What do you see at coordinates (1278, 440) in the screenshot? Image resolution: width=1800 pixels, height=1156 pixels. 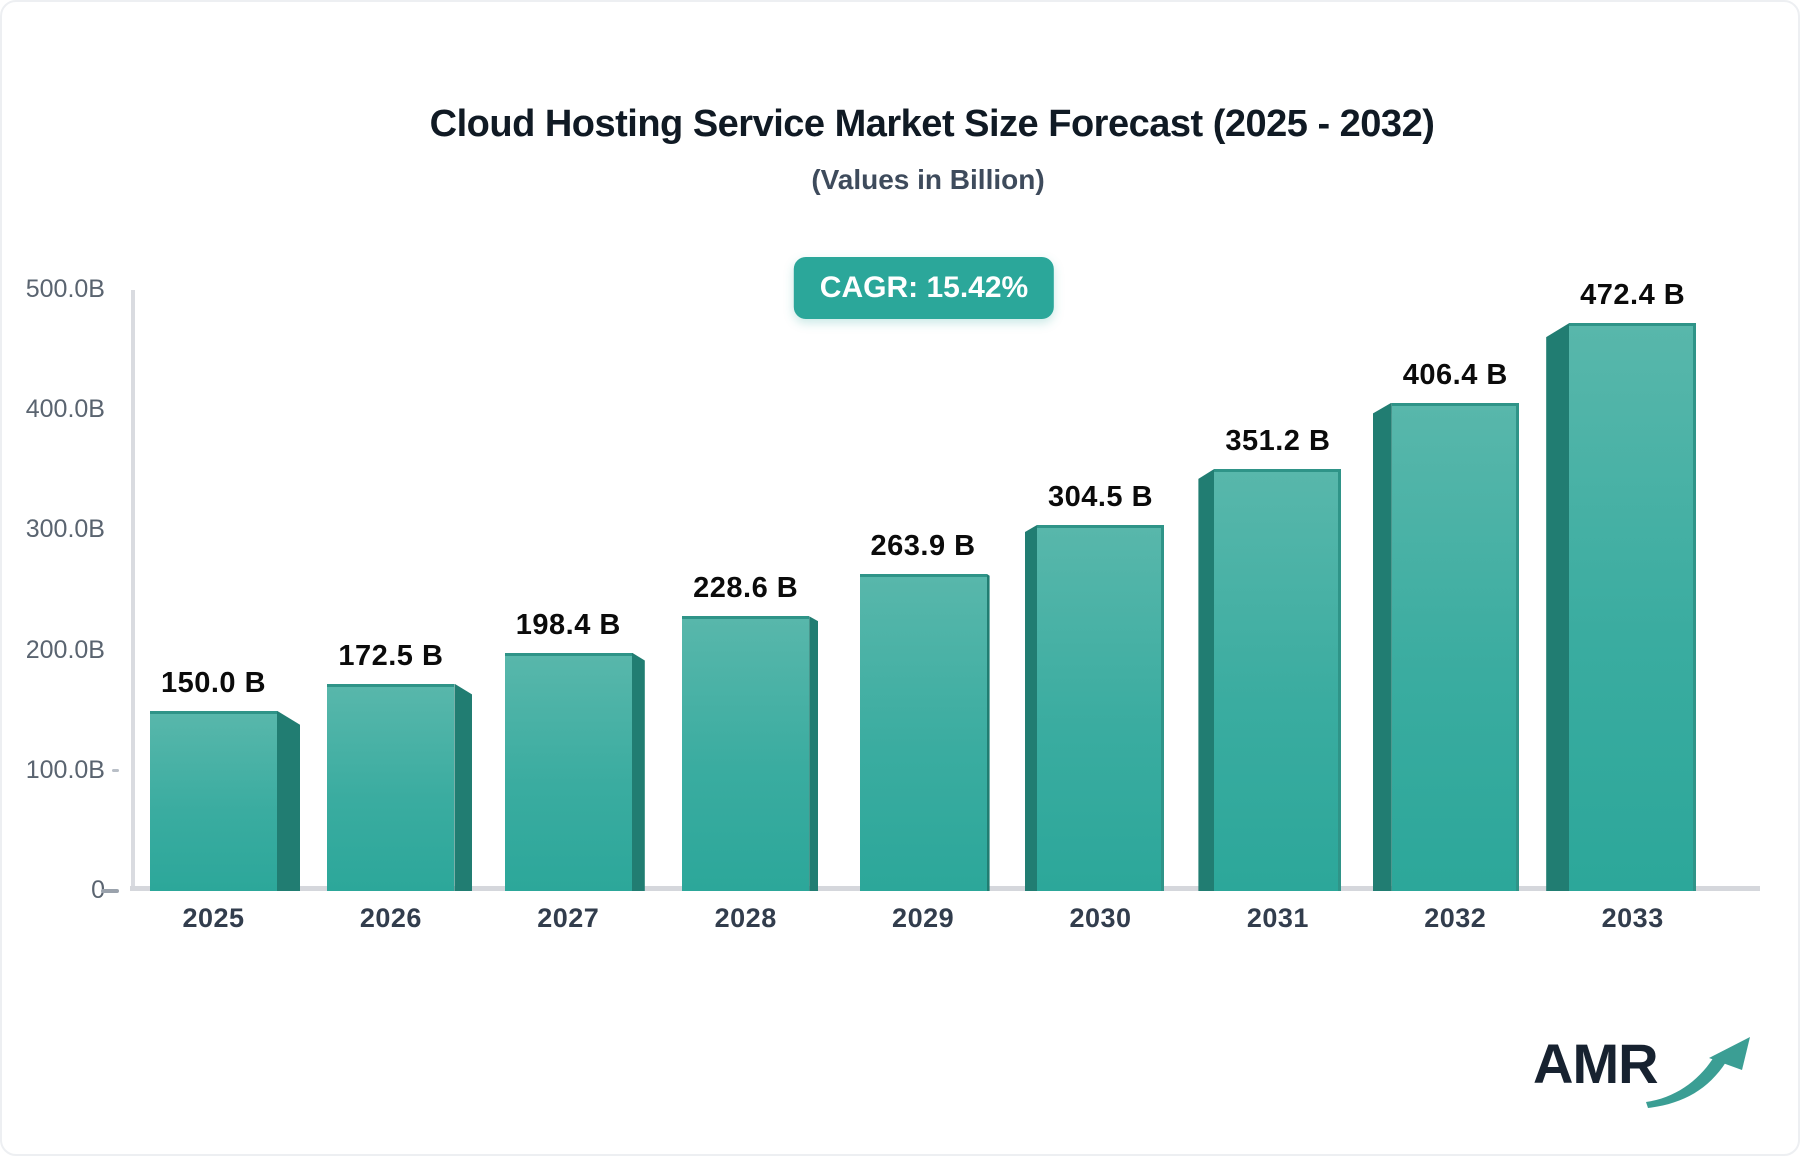 I see `bar-value-label: 351.2 B` at bounding box center [1278, 440].